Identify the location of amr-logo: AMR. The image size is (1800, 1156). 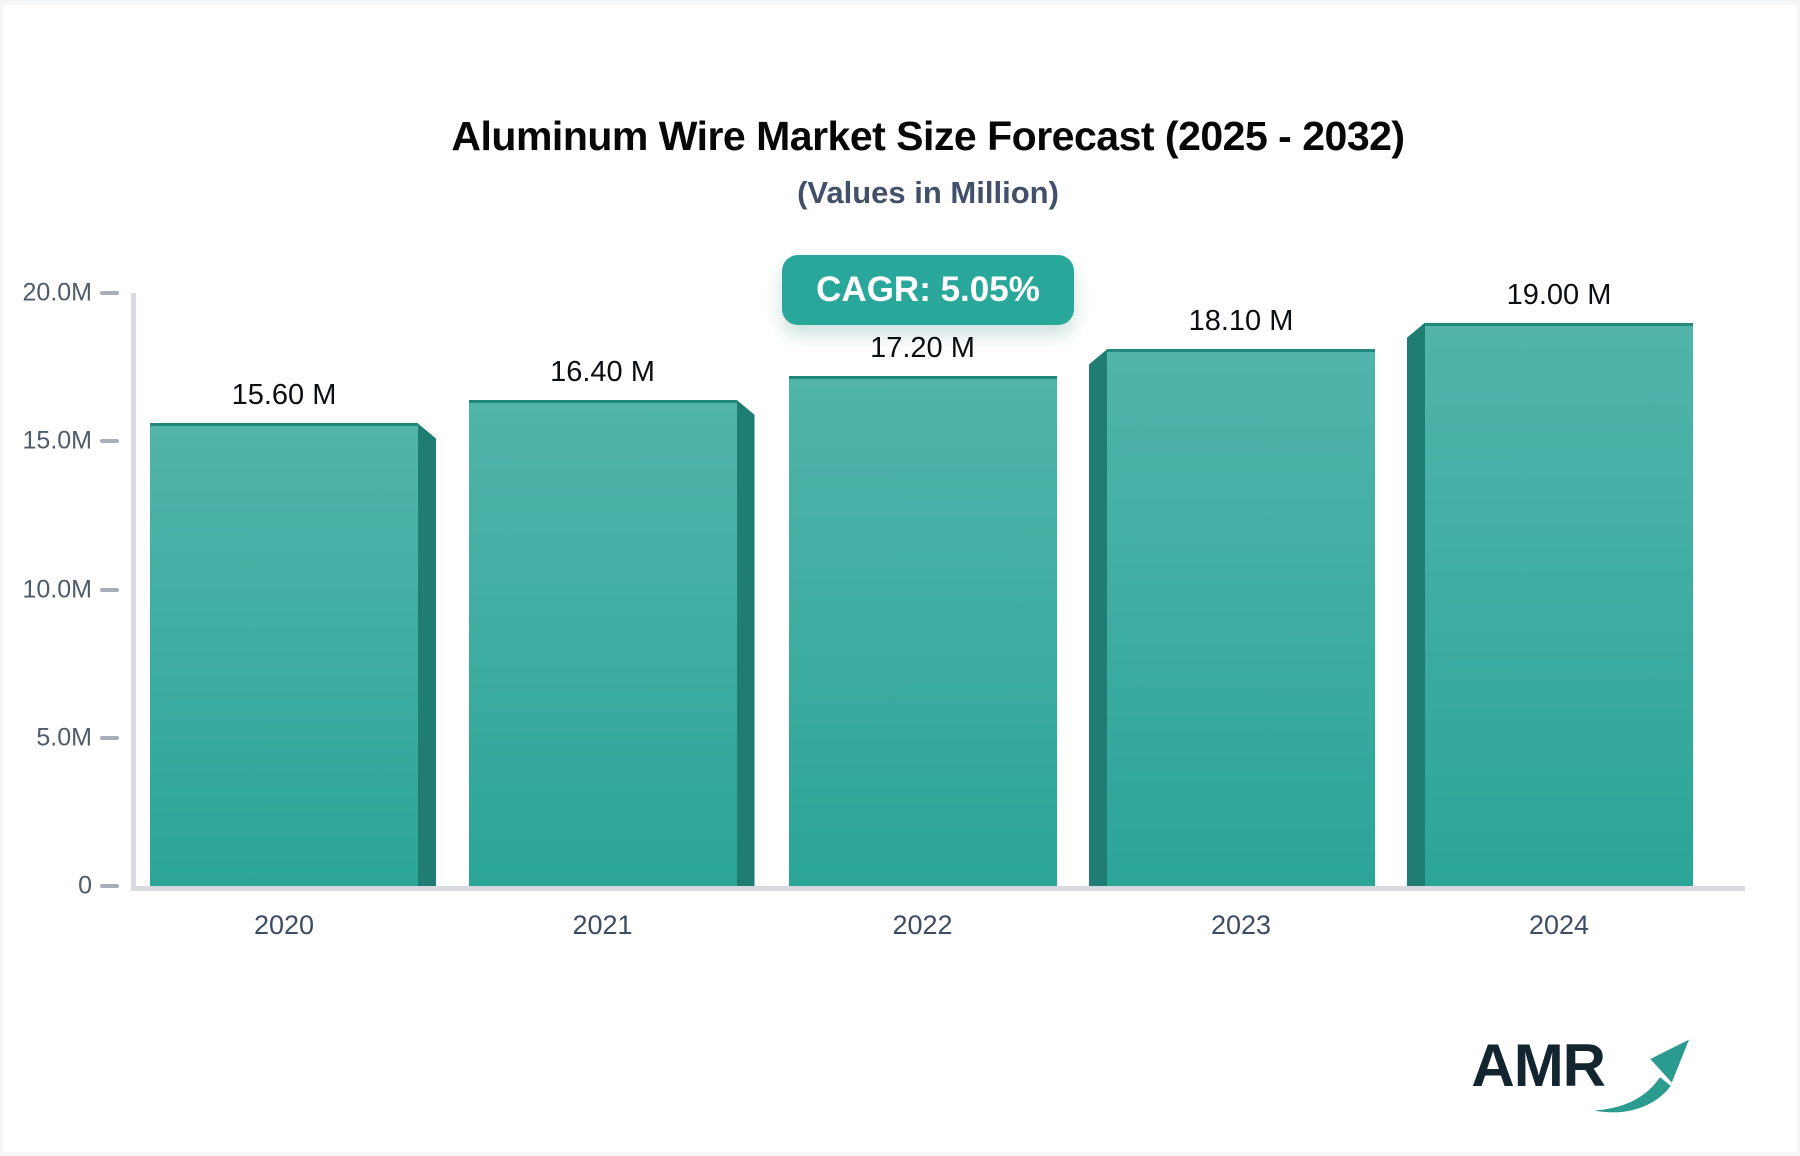
(1586, 1075).